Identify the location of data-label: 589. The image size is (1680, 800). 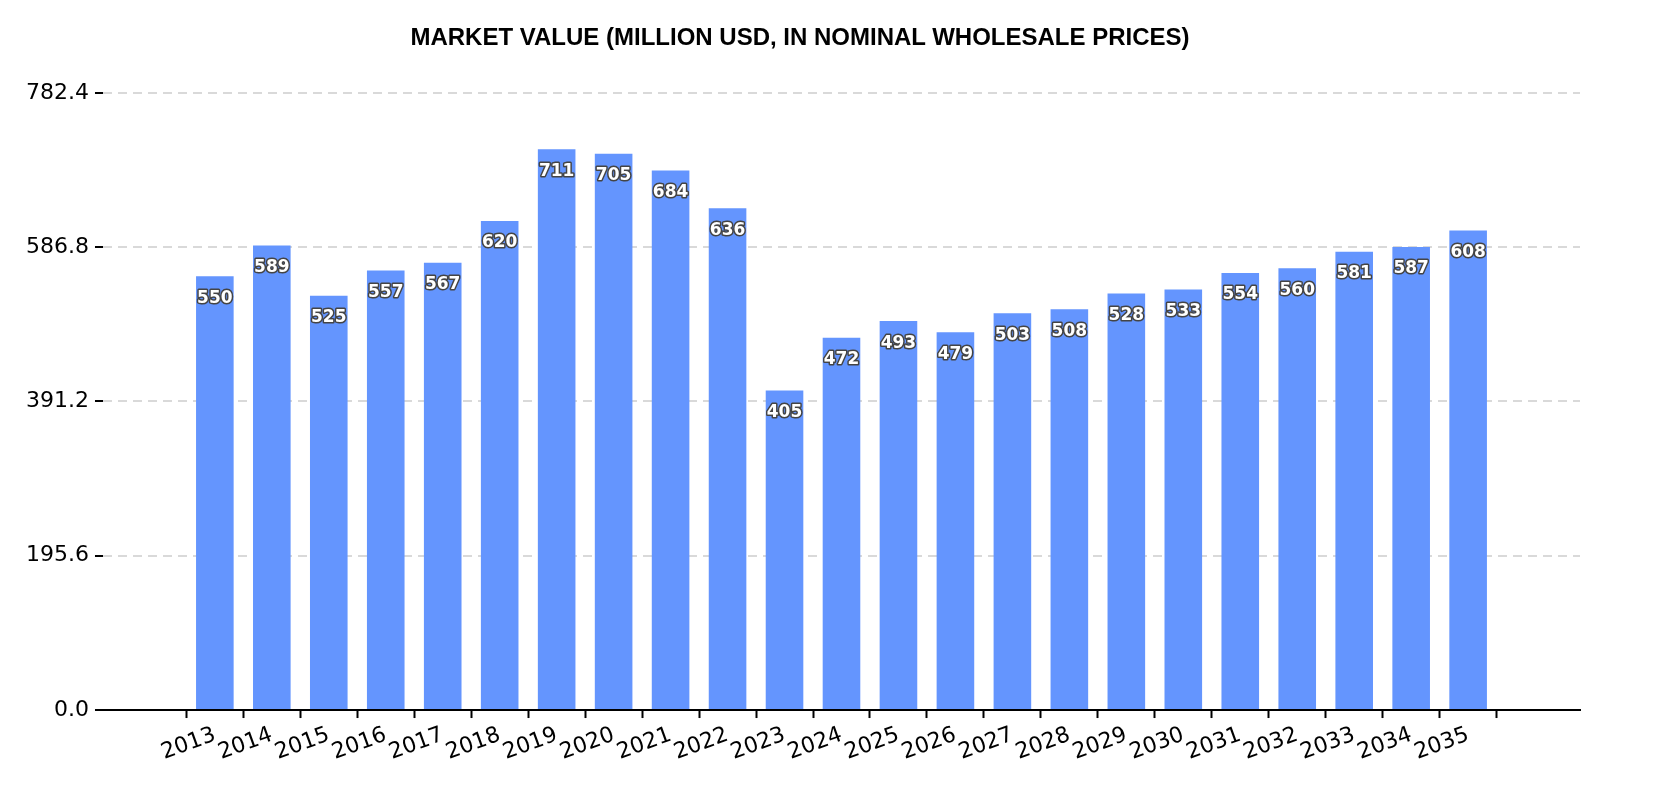
(272, 265).